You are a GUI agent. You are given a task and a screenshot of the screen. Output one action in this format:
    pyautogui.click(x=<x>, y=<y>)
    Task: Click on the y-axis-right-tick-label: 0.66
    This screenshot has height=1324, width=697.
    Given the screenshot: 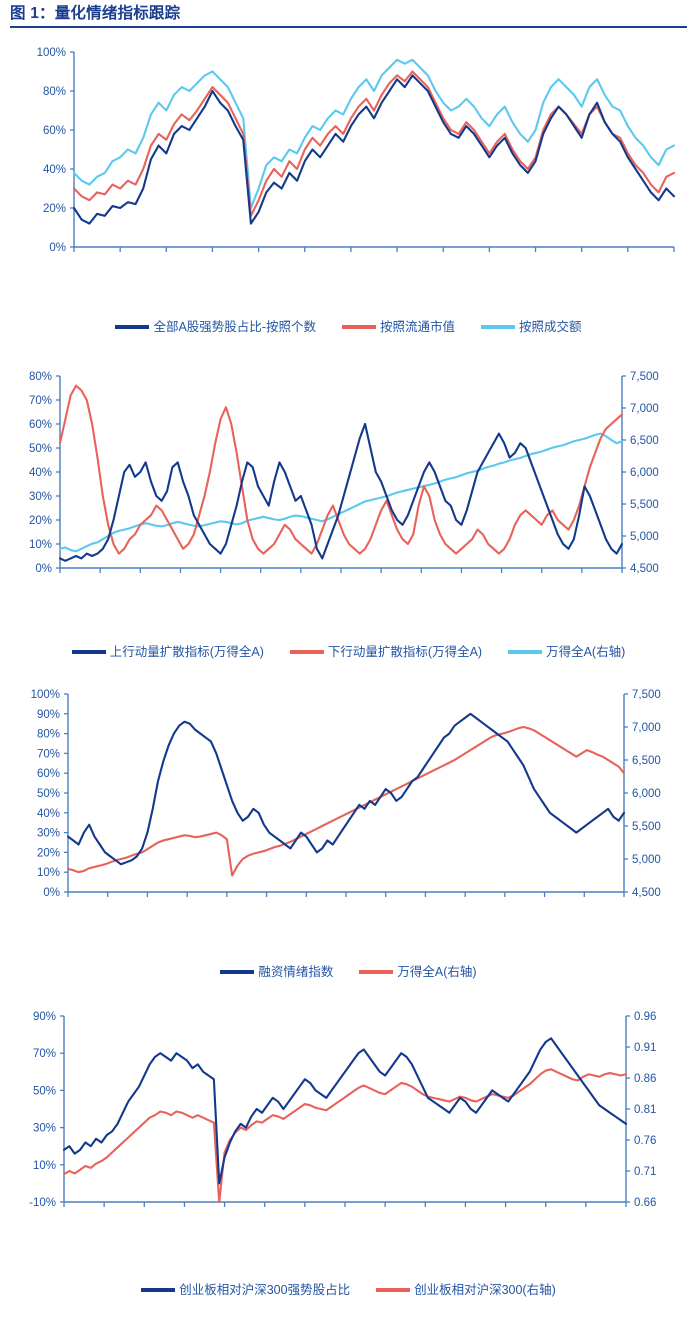 What is the action you would take?
    pyautogui.click(x=645, y=1203)
    